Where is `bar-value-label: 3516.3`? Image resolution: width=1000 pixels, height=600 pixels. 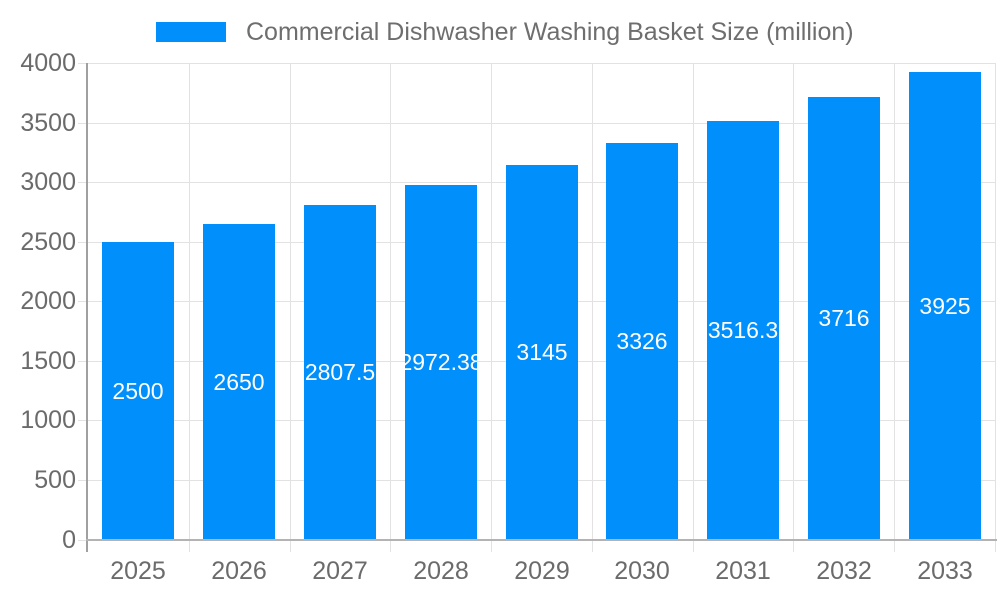
bar-value-label: 3516.3 is located at coordinates (743, 330).